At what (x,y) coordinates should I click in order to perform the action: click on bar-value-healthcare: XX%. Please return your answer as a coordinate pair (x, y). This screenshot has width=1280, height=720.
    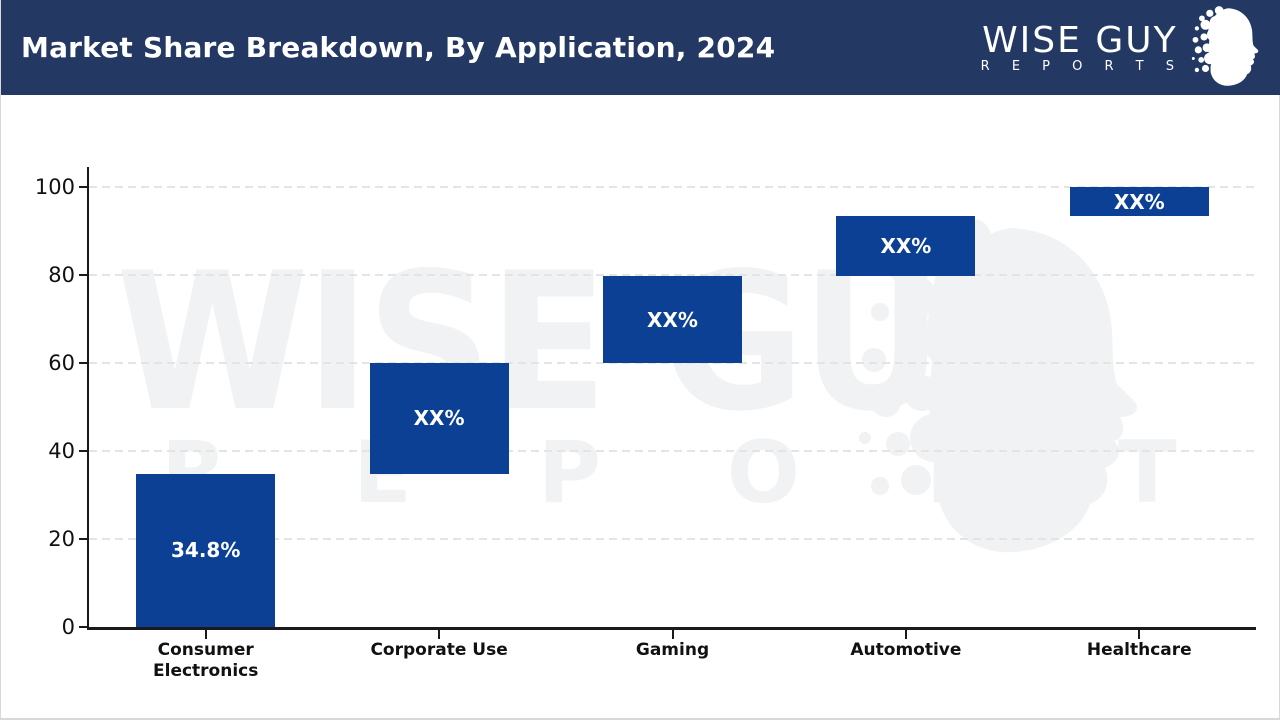
    Looking at the image, I should click on (1139, 201).